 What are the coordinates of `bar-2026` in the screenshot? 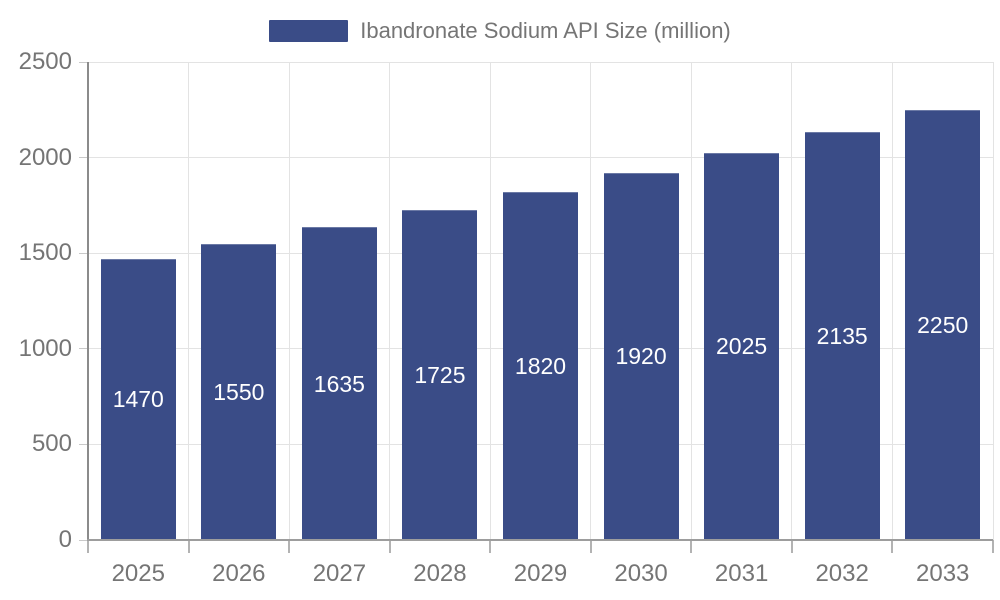 It's located at (239, 391).